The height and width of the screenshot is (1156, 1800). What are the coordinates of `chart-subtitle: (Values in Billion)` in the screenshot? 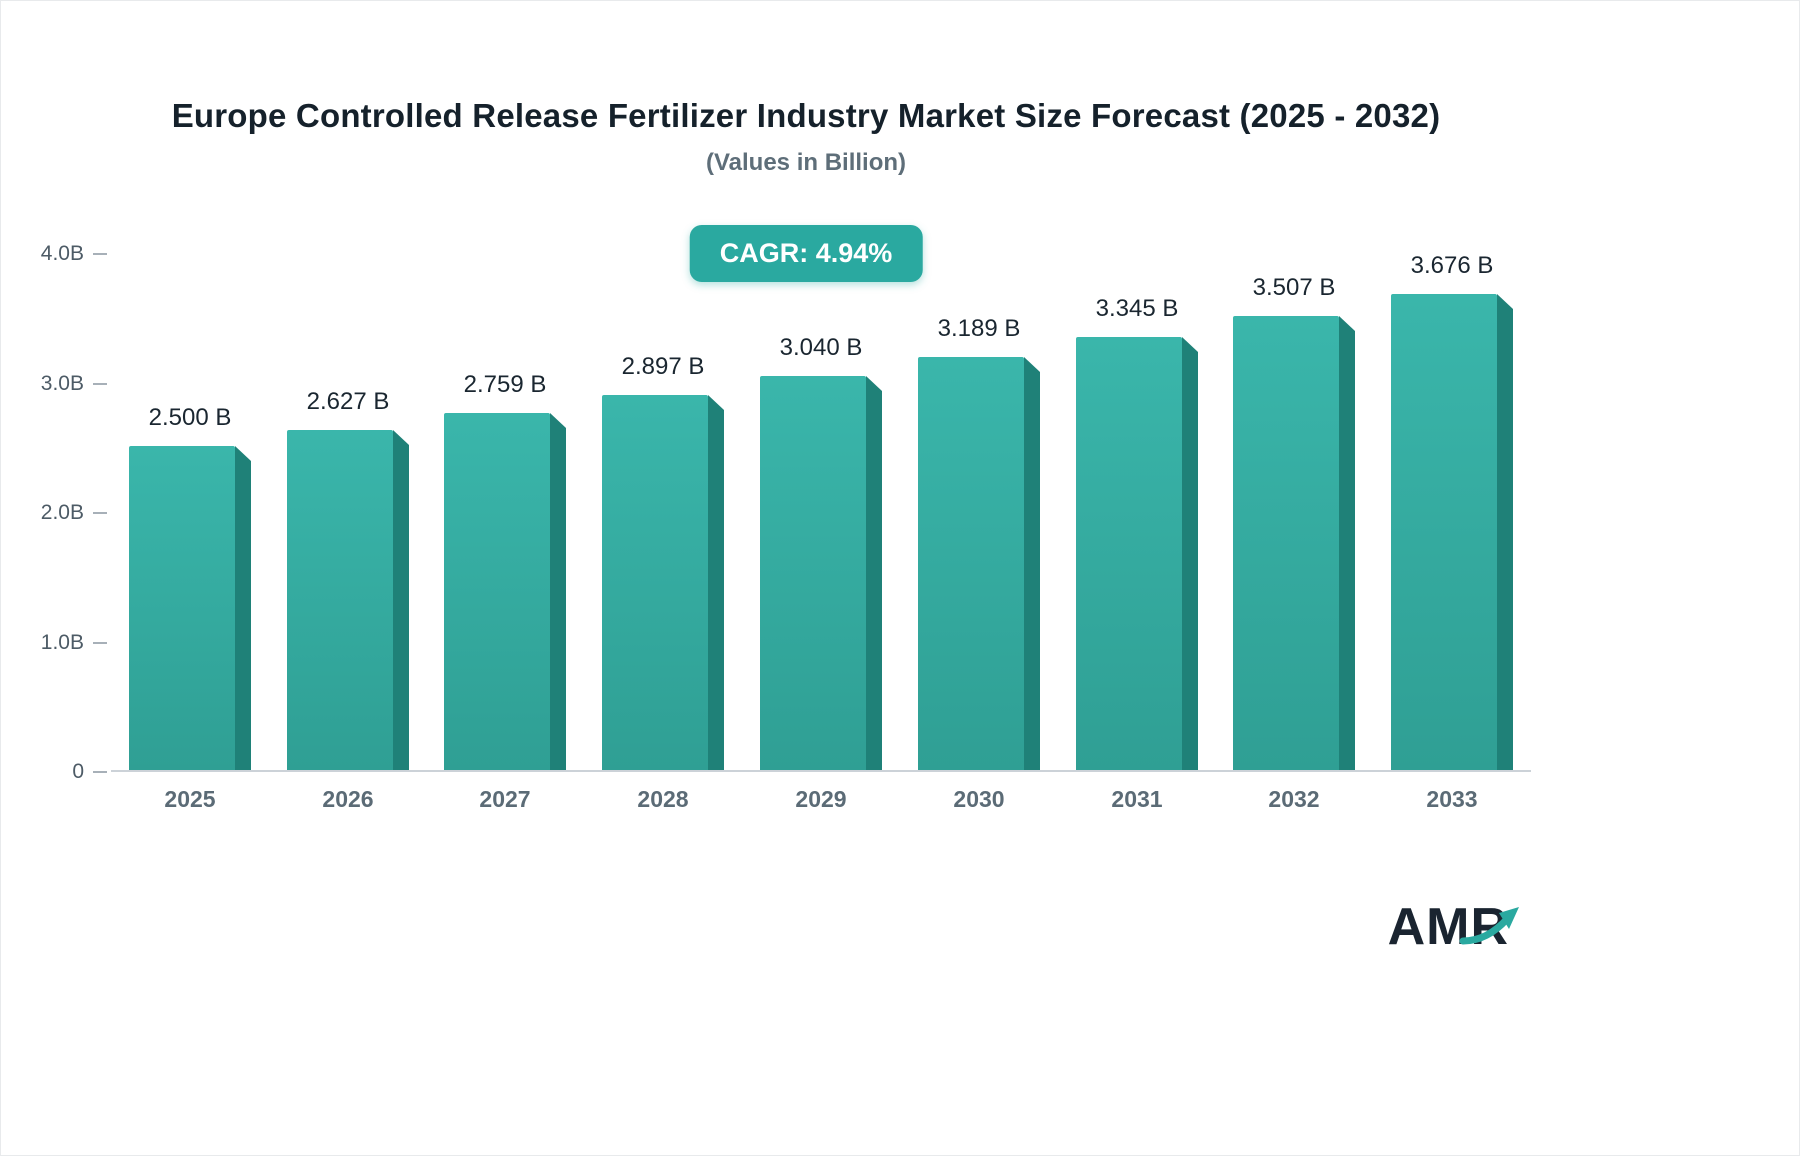 It's located at (806, 162).